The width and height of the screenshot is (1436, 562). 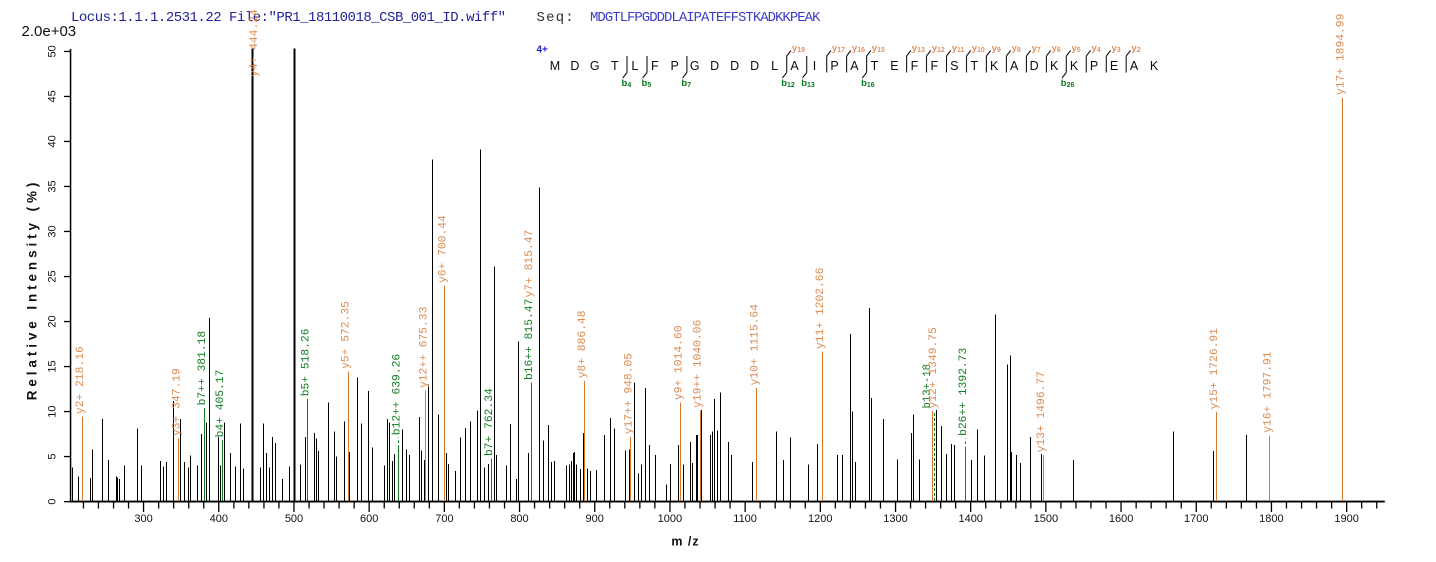 I want to click on svg-text: y16, so click(x=858, y=48).